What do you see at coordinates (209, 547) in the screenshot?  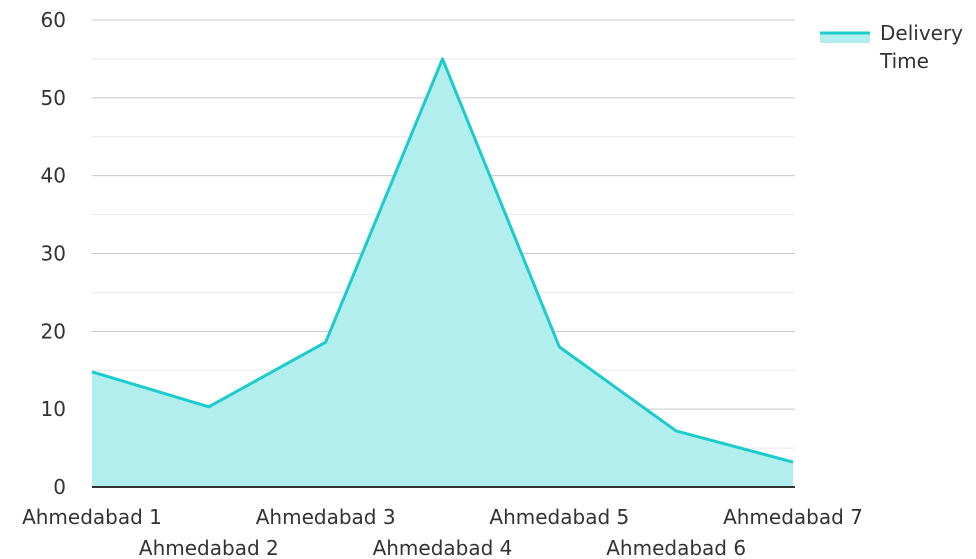 I see `x-tick-label: Ahmedabad 2` at bounding box center [209, 547].